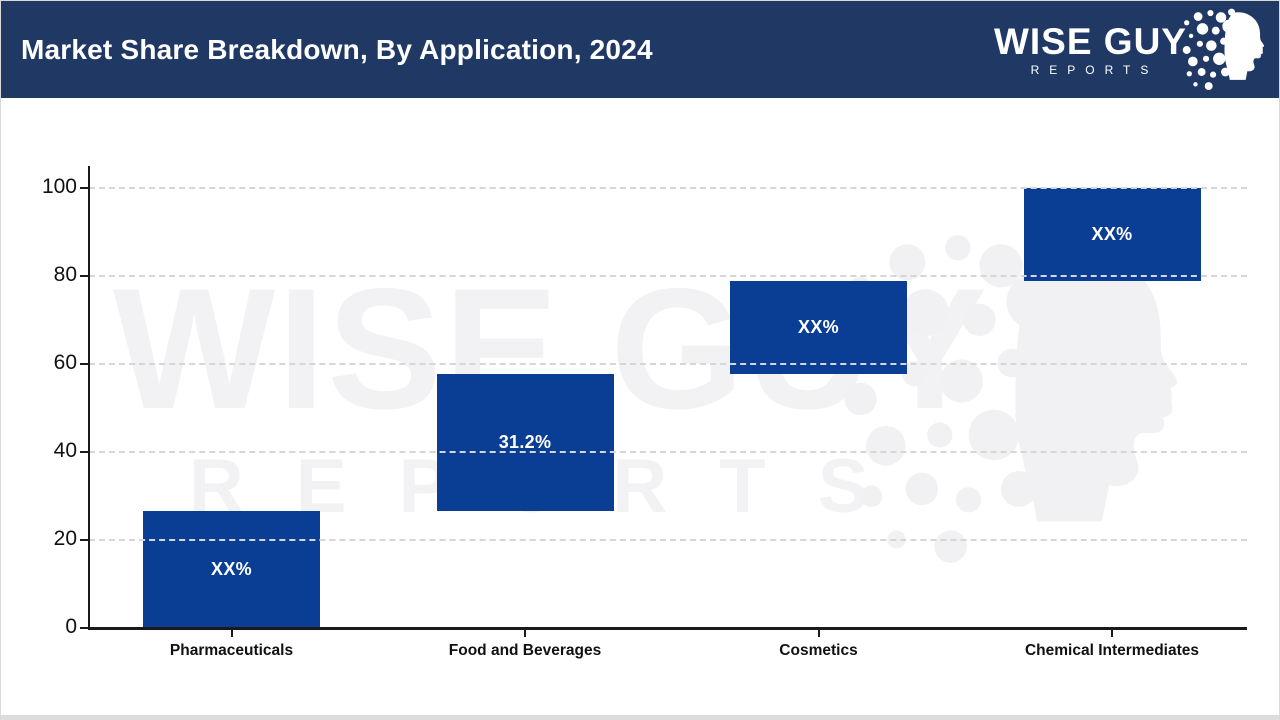  Describe the element at coordinates (667, 628) in the screenshot. I see `x-axis-line` at that location.